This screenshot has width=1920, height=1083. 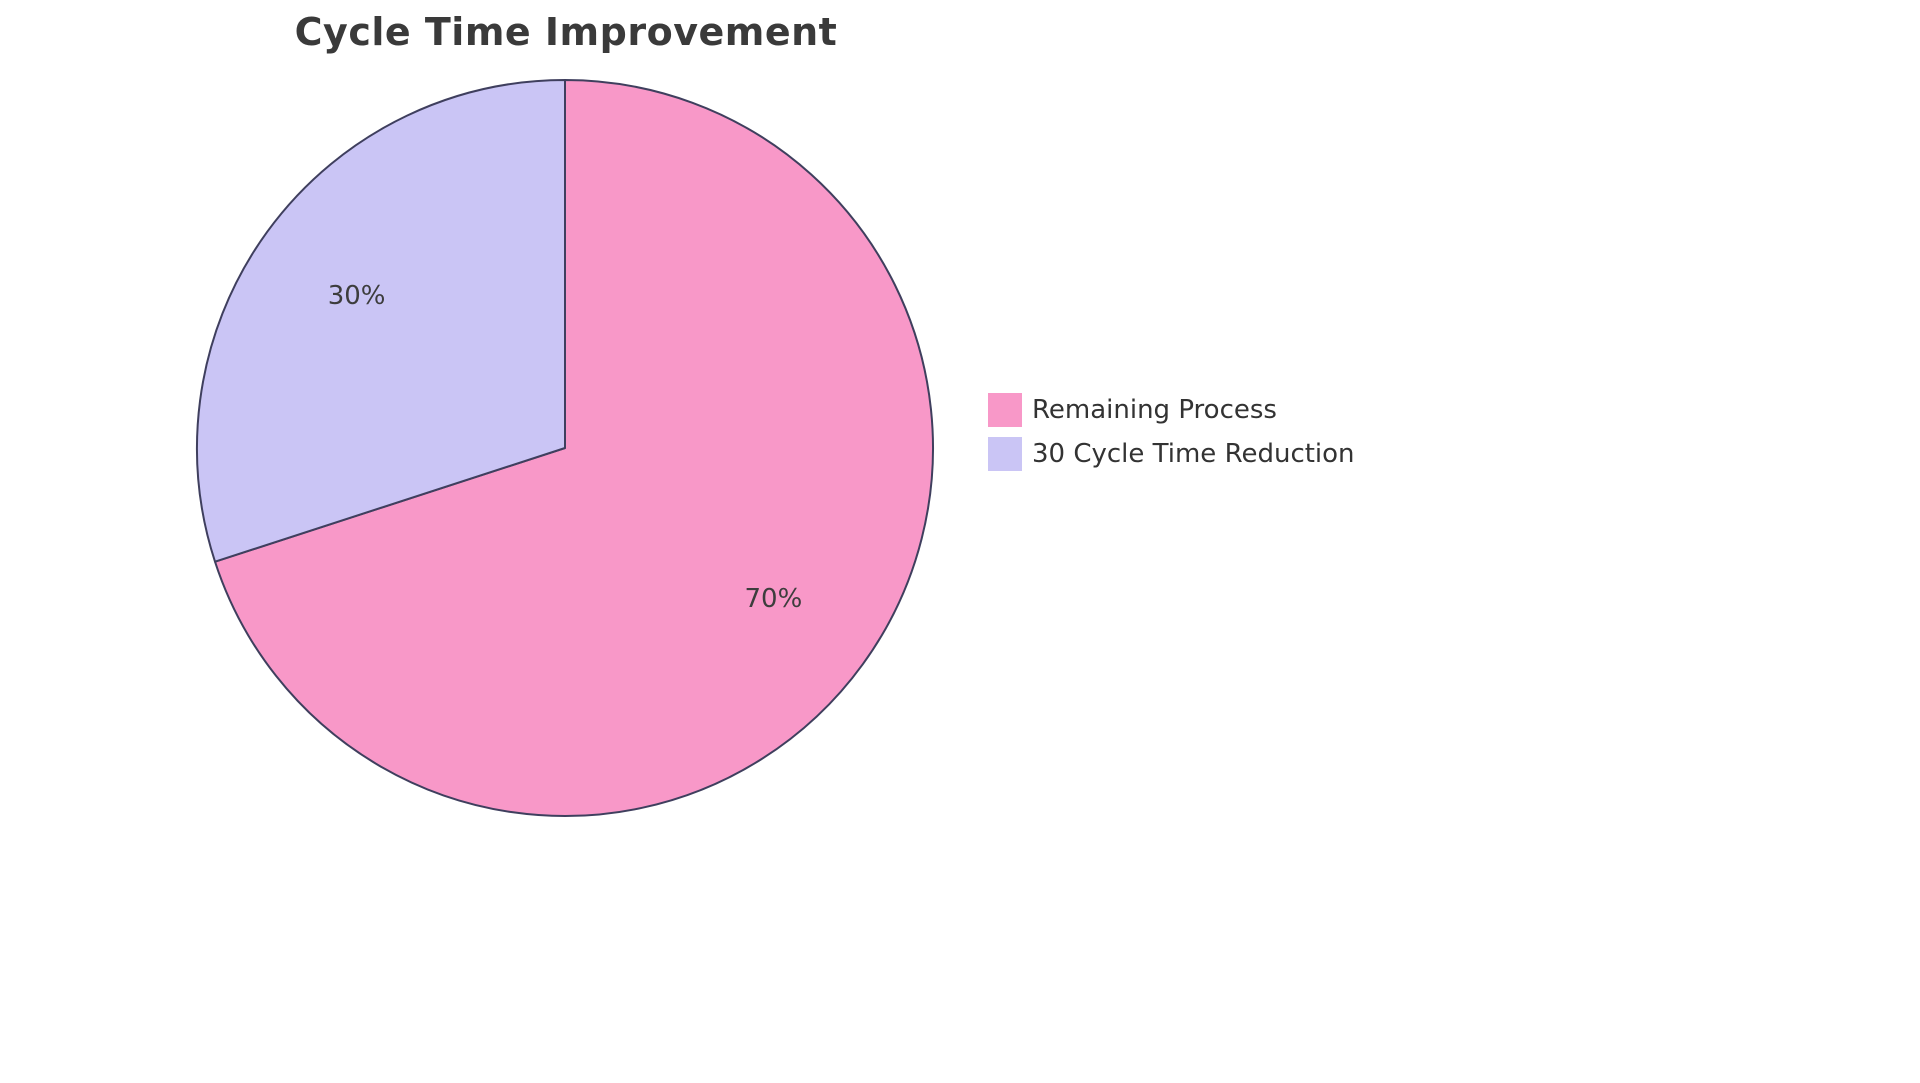 I want to click on legend-swatch-remaining-process, so click(x=1005, y=410).